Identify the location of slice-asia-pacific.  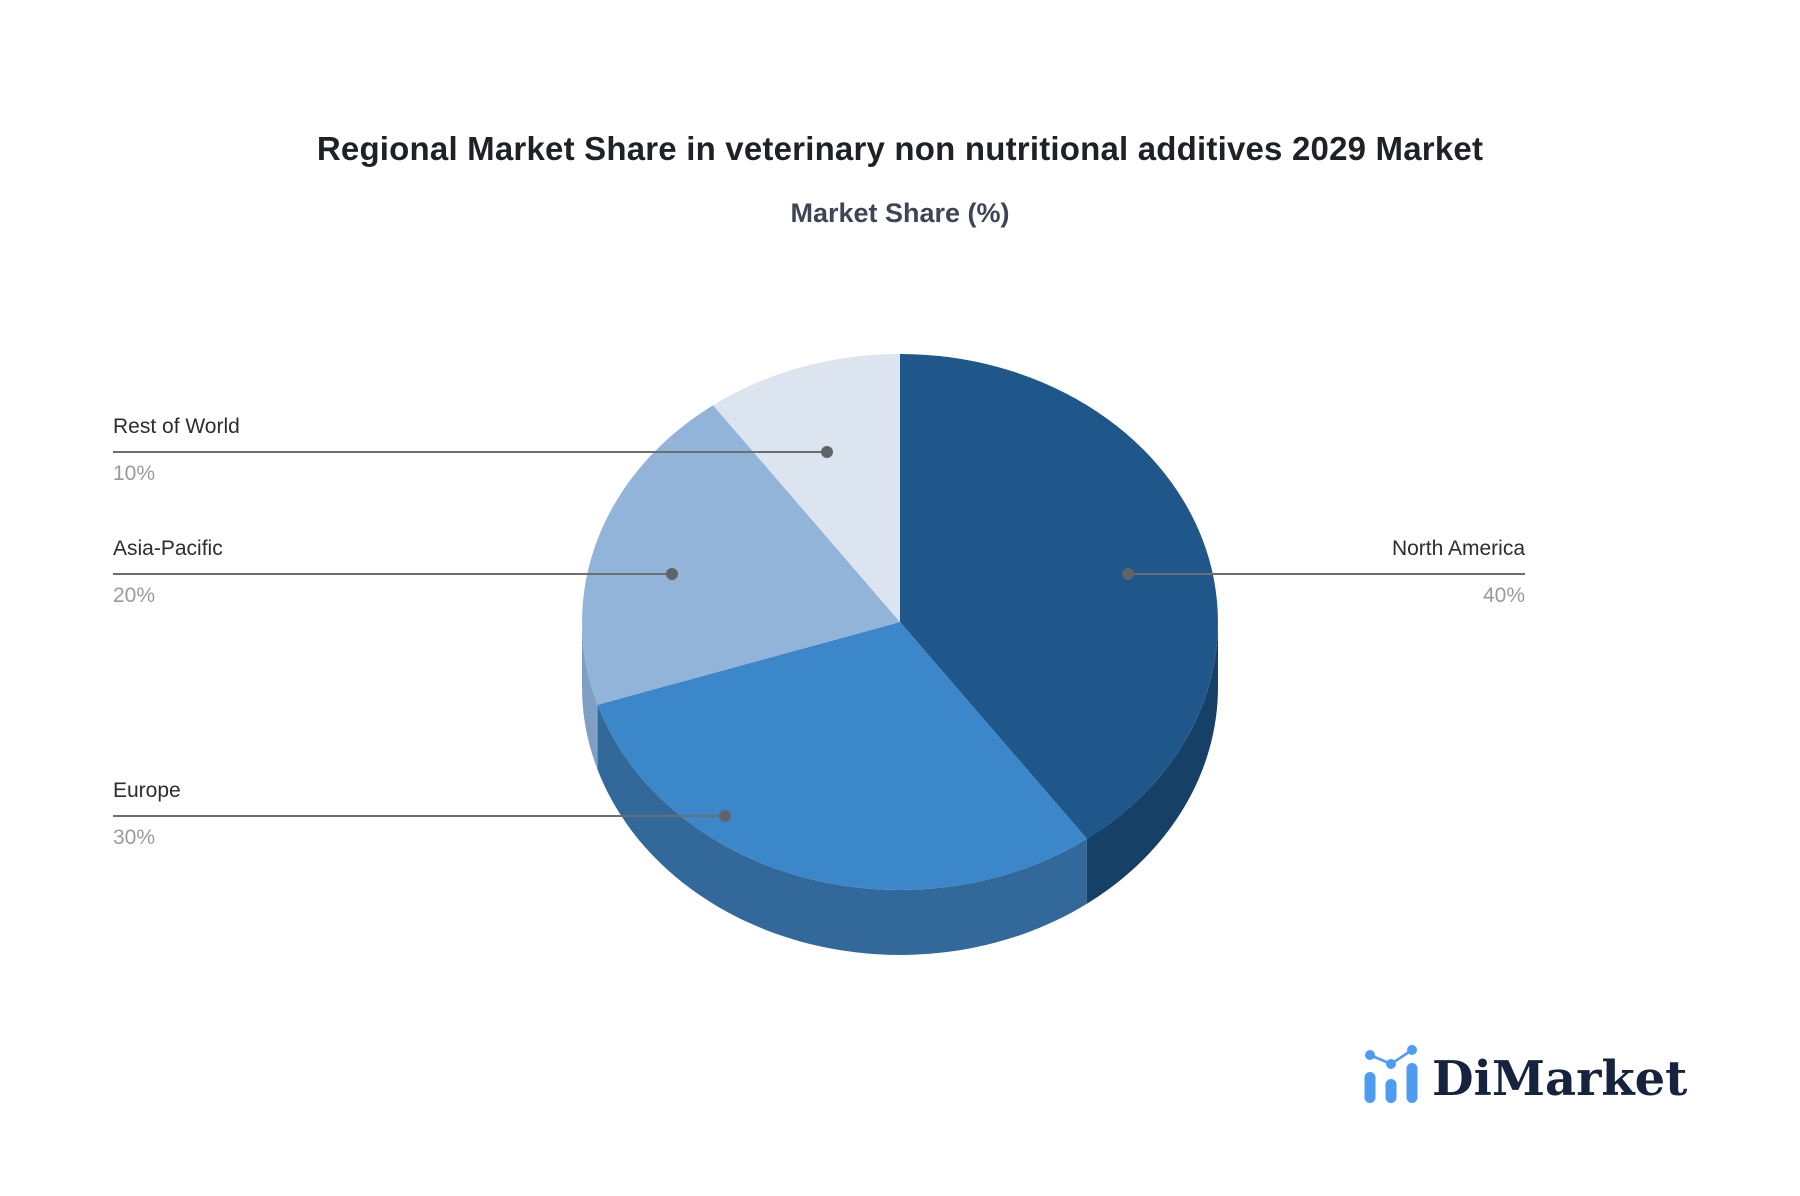
(741, 555).